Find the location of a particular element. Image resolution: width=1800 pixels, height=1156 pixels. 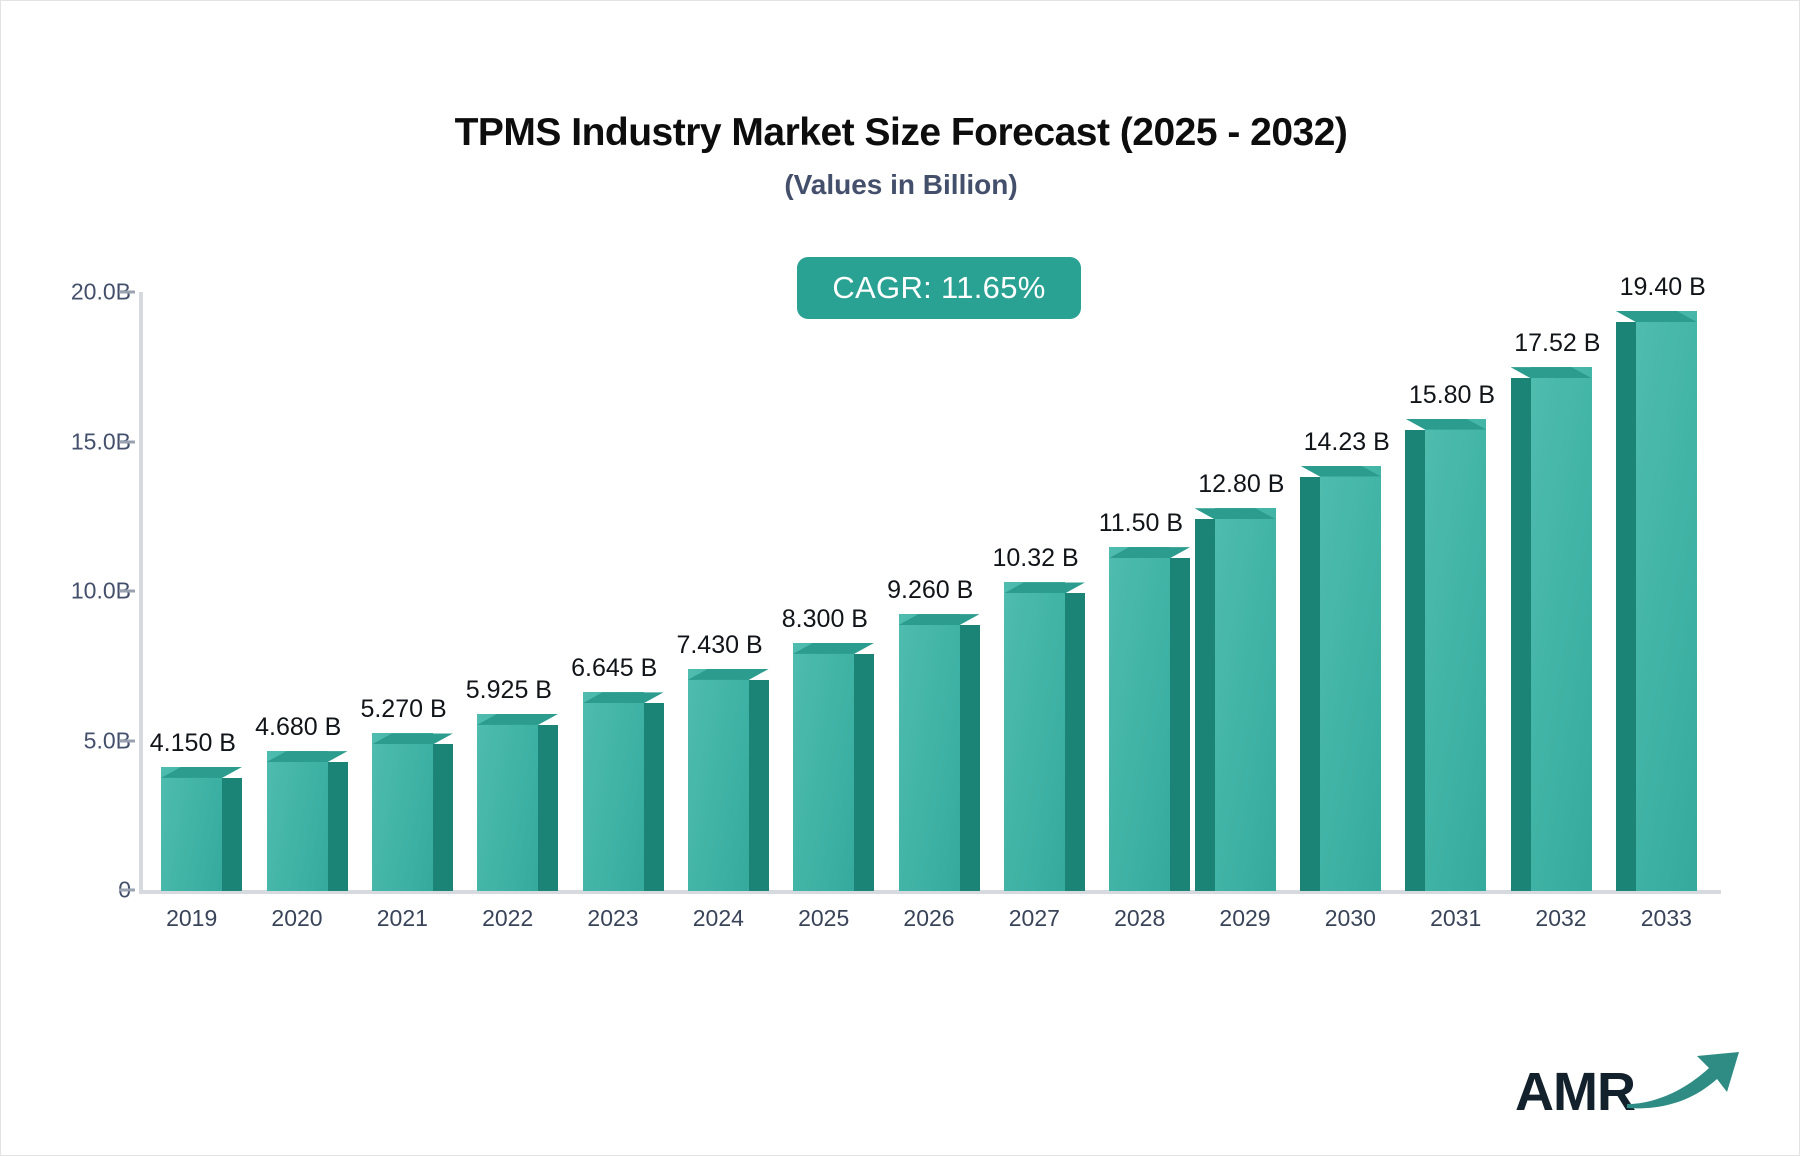

growth-arrow-icon is located at coordinates (1684, 1081).